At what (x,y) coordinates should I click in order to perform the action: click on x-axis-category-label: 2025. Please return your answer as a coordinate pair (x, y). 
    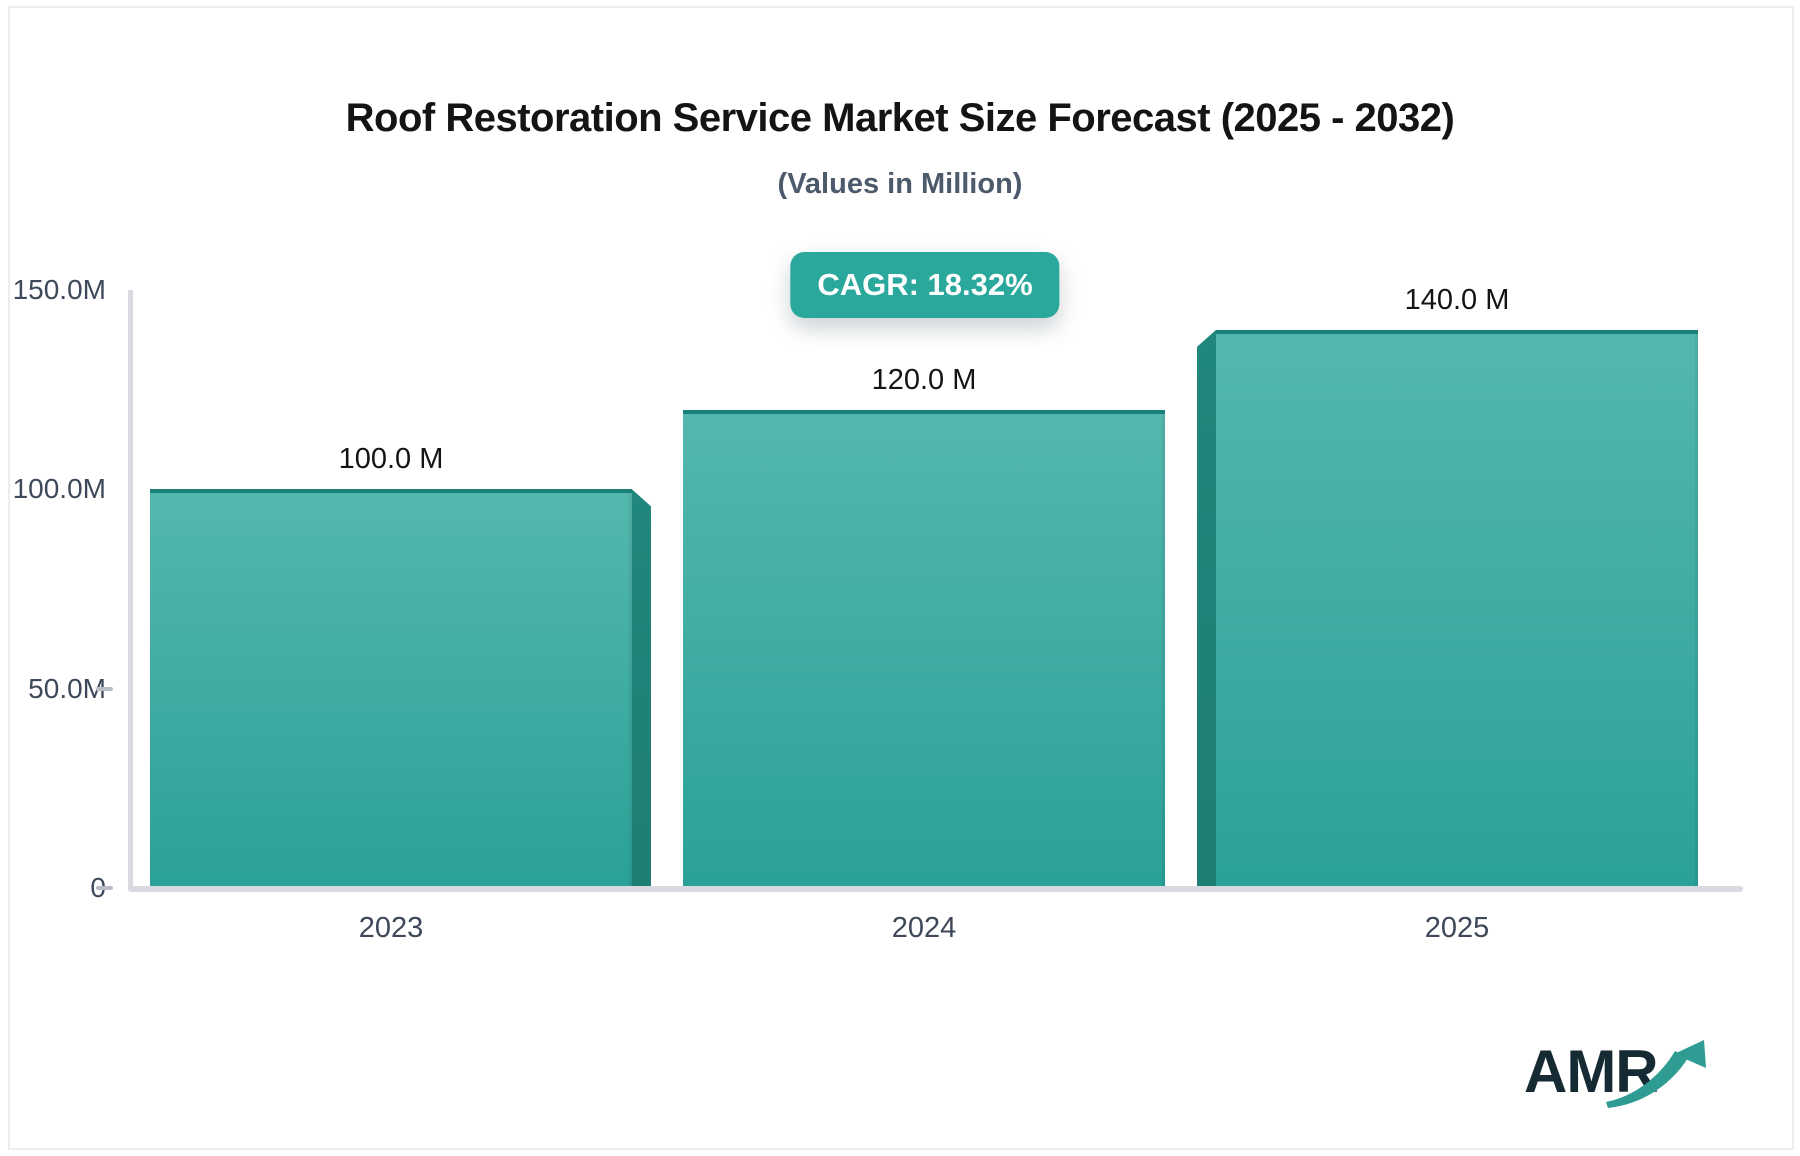
    Looking at the image, I should click on (1457, 928).